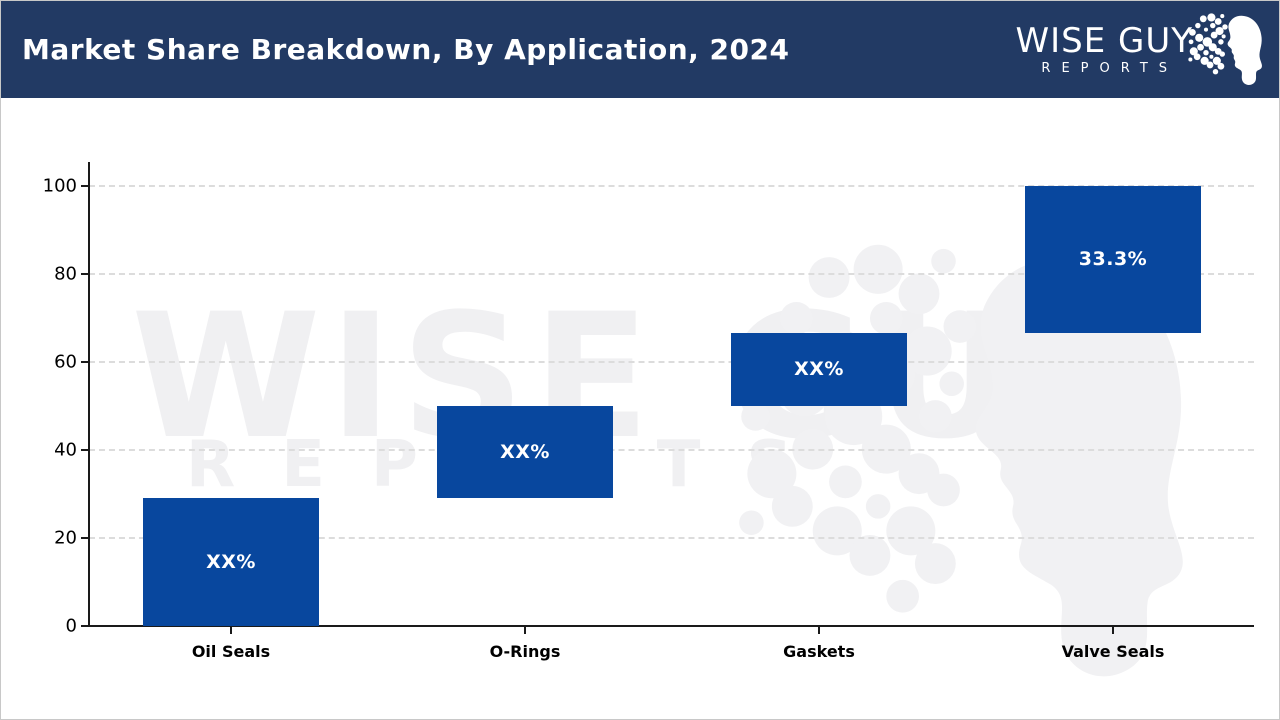  I want to click on y-tick-label: 60, so click(65, 362).